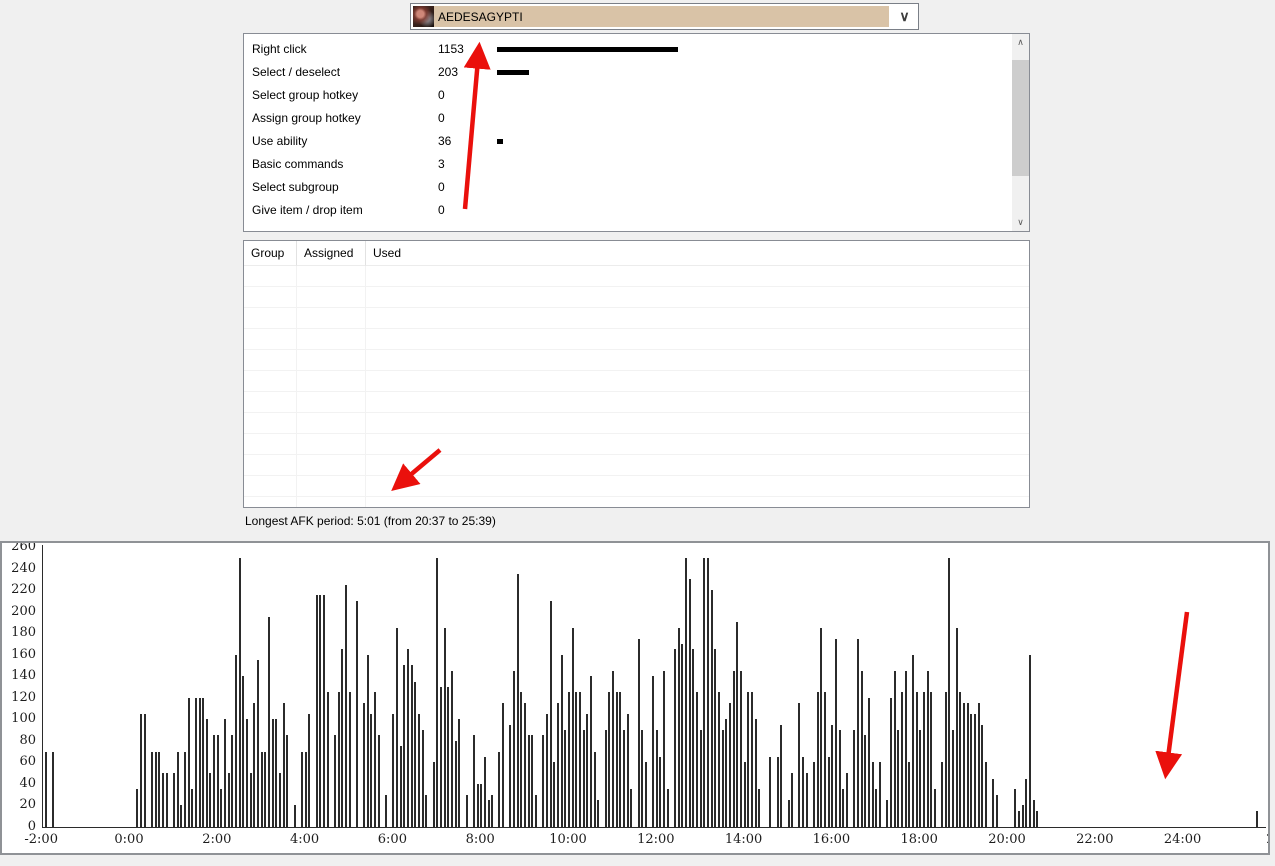 This screenshot has width=1275, height=866. What do you see at coordinates (331, 253) in the screenshot?
I see `column-header-assigned: Assigned` at bounding box center [331, 253].